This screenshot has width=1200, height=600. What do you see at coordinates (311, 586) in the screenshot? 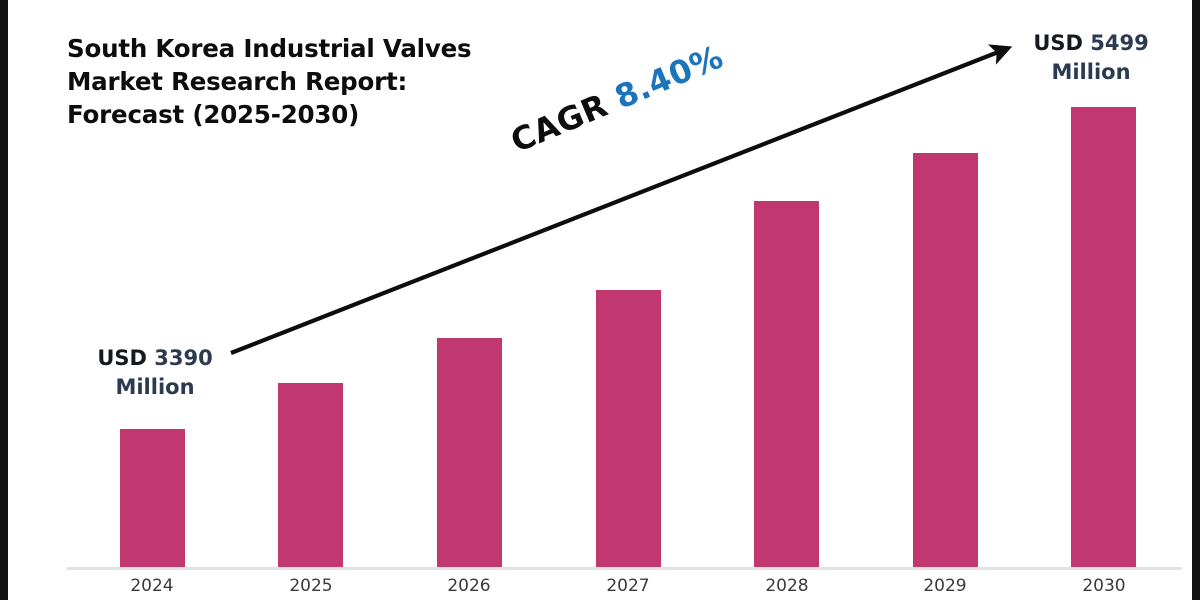
I see `x-tick-2025: 2025` at bounding box center [311, 586].